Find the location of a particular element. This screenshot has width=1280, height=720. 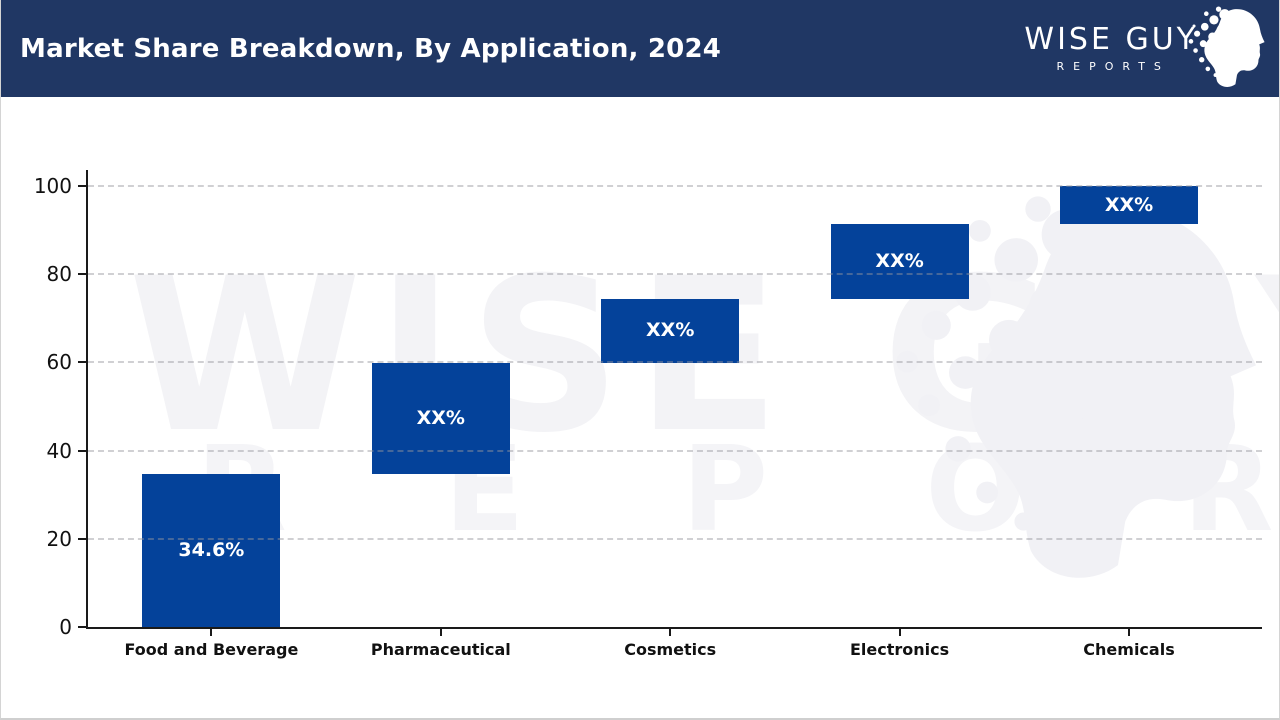

y-tick-label: 0 is located at coordinates (65, 627).